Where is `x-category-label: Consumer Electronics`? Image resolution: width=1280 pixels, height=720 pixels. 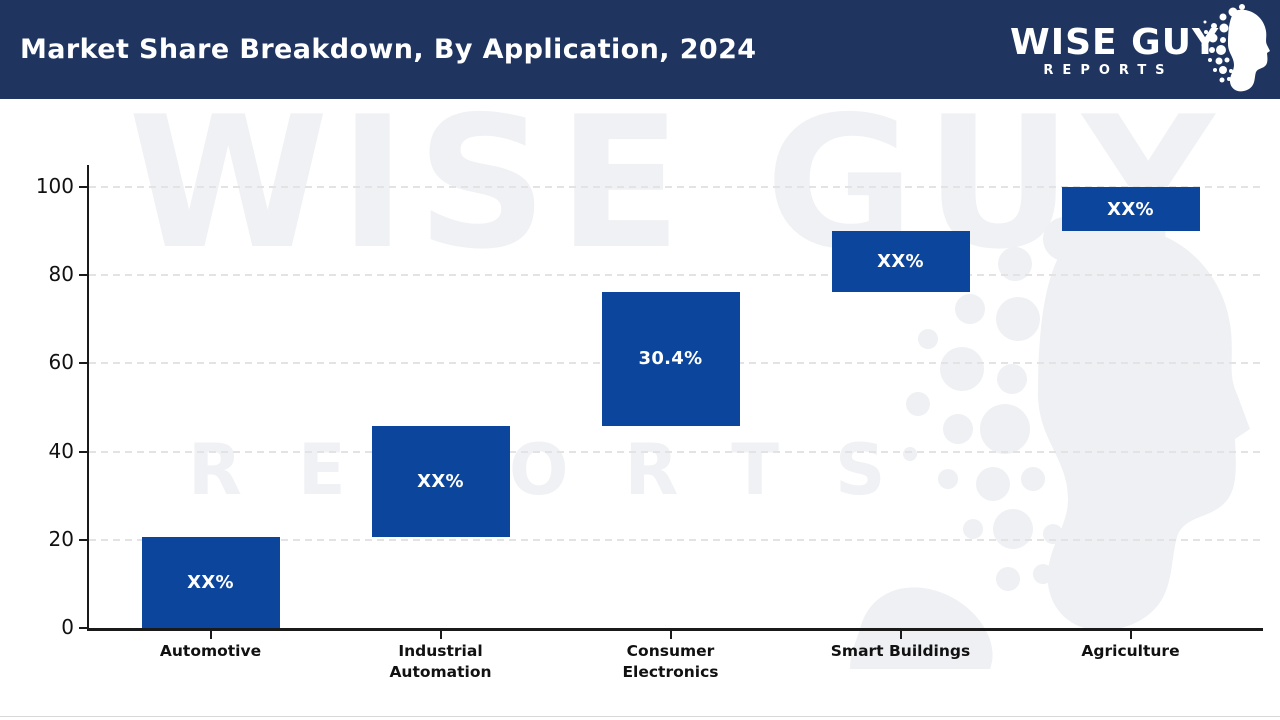 x-category-label: Consumer Electronics is located at coordinates (670, 661).